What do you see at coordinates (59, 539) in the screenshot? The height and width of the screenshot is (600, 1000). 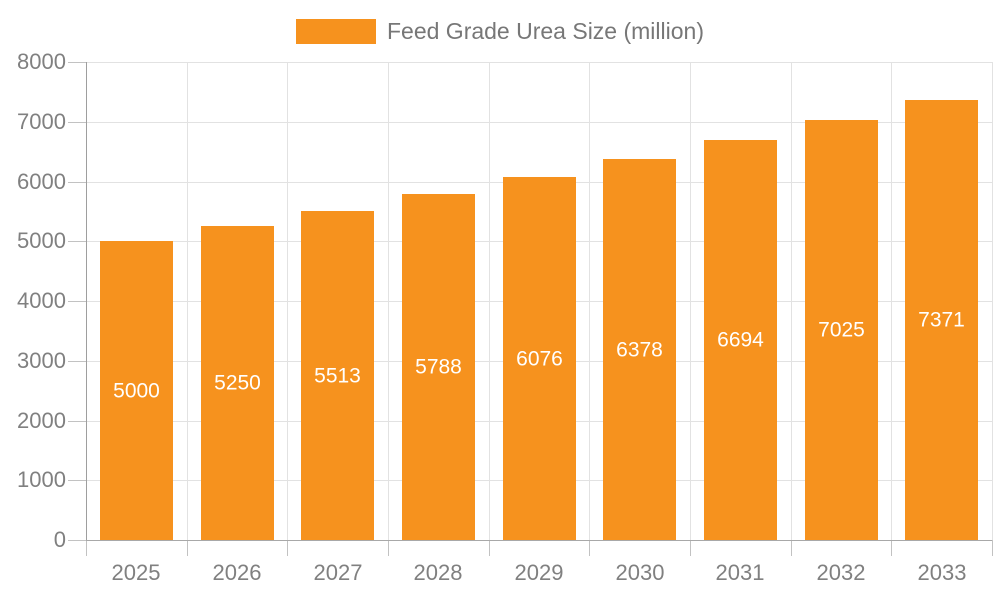 I see `y-axis-tick-label: 0` at bounding box center [59, 539].